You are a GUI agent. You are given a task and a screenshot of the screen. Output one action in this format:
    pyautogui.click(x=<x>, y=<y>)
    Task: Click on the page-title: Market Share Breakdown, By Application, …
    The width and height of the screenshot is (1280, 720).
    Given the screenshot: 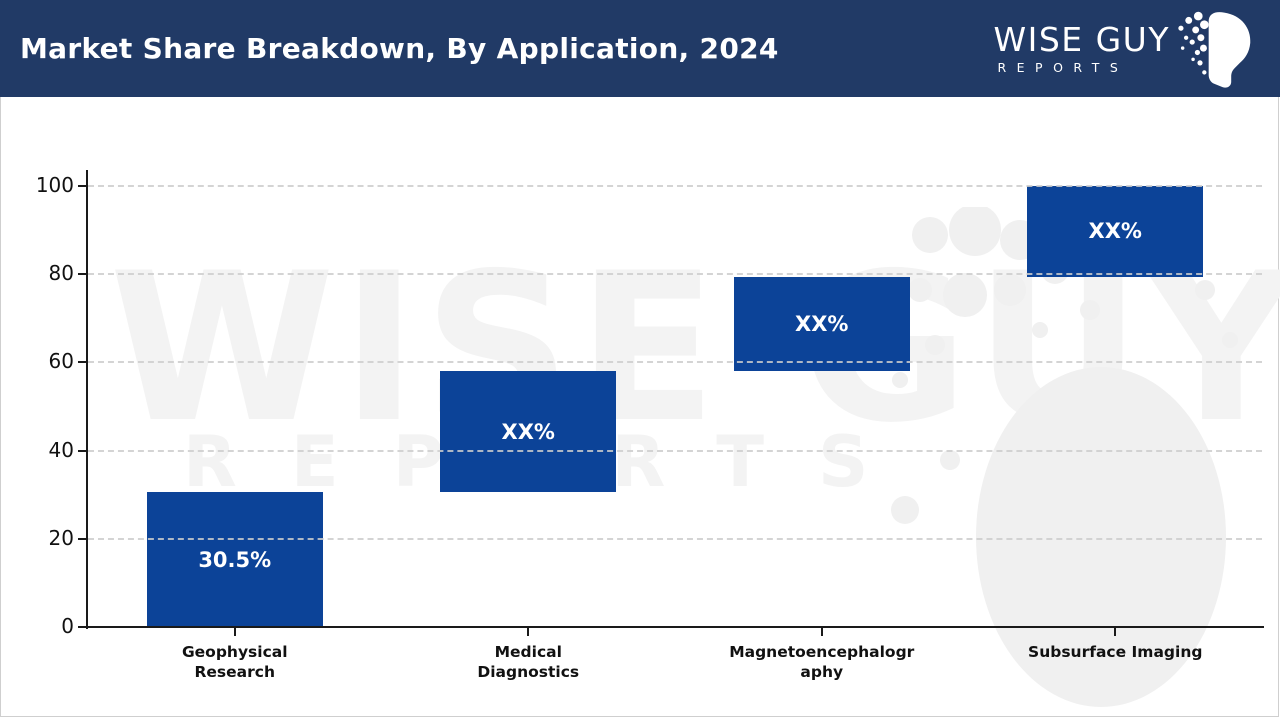 What is the action you would take?
    pyautogui.click(x=399, y=48)
    